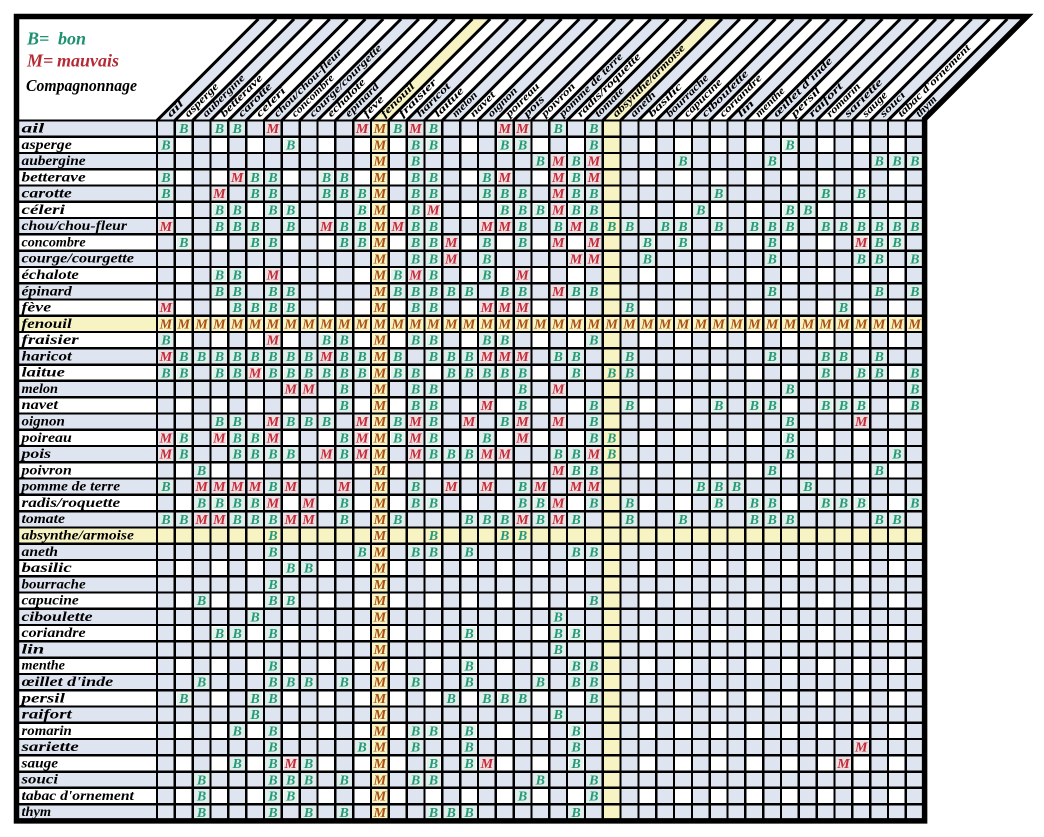 This screenshot has height=837, width=1044. What do you see at coordinates (33, 649) in the screenshot?
I see `svg-text: lin` at bounding box center [33, 649].